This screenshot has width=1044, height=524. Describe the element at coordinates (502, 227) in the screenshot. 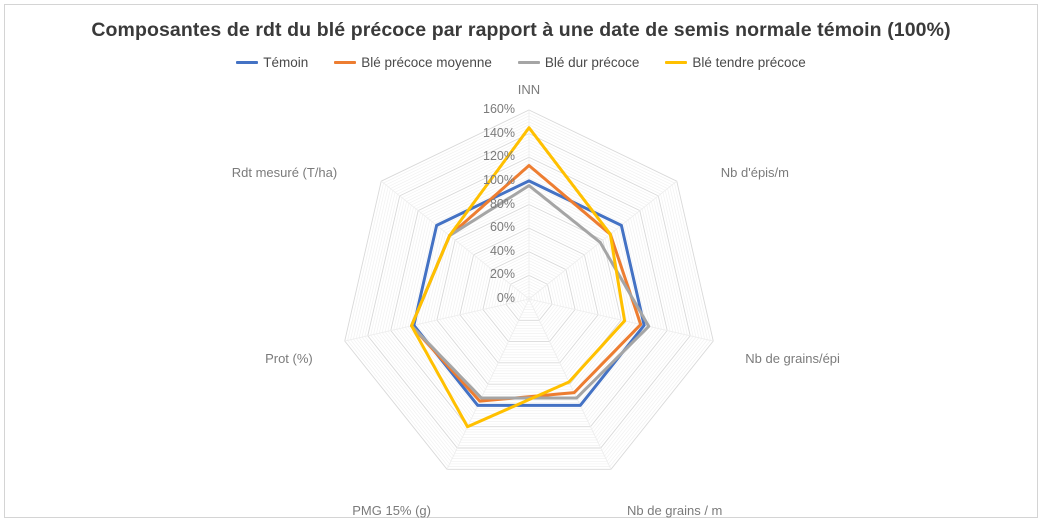

I see `radial-tick-label: 60%` at that location.